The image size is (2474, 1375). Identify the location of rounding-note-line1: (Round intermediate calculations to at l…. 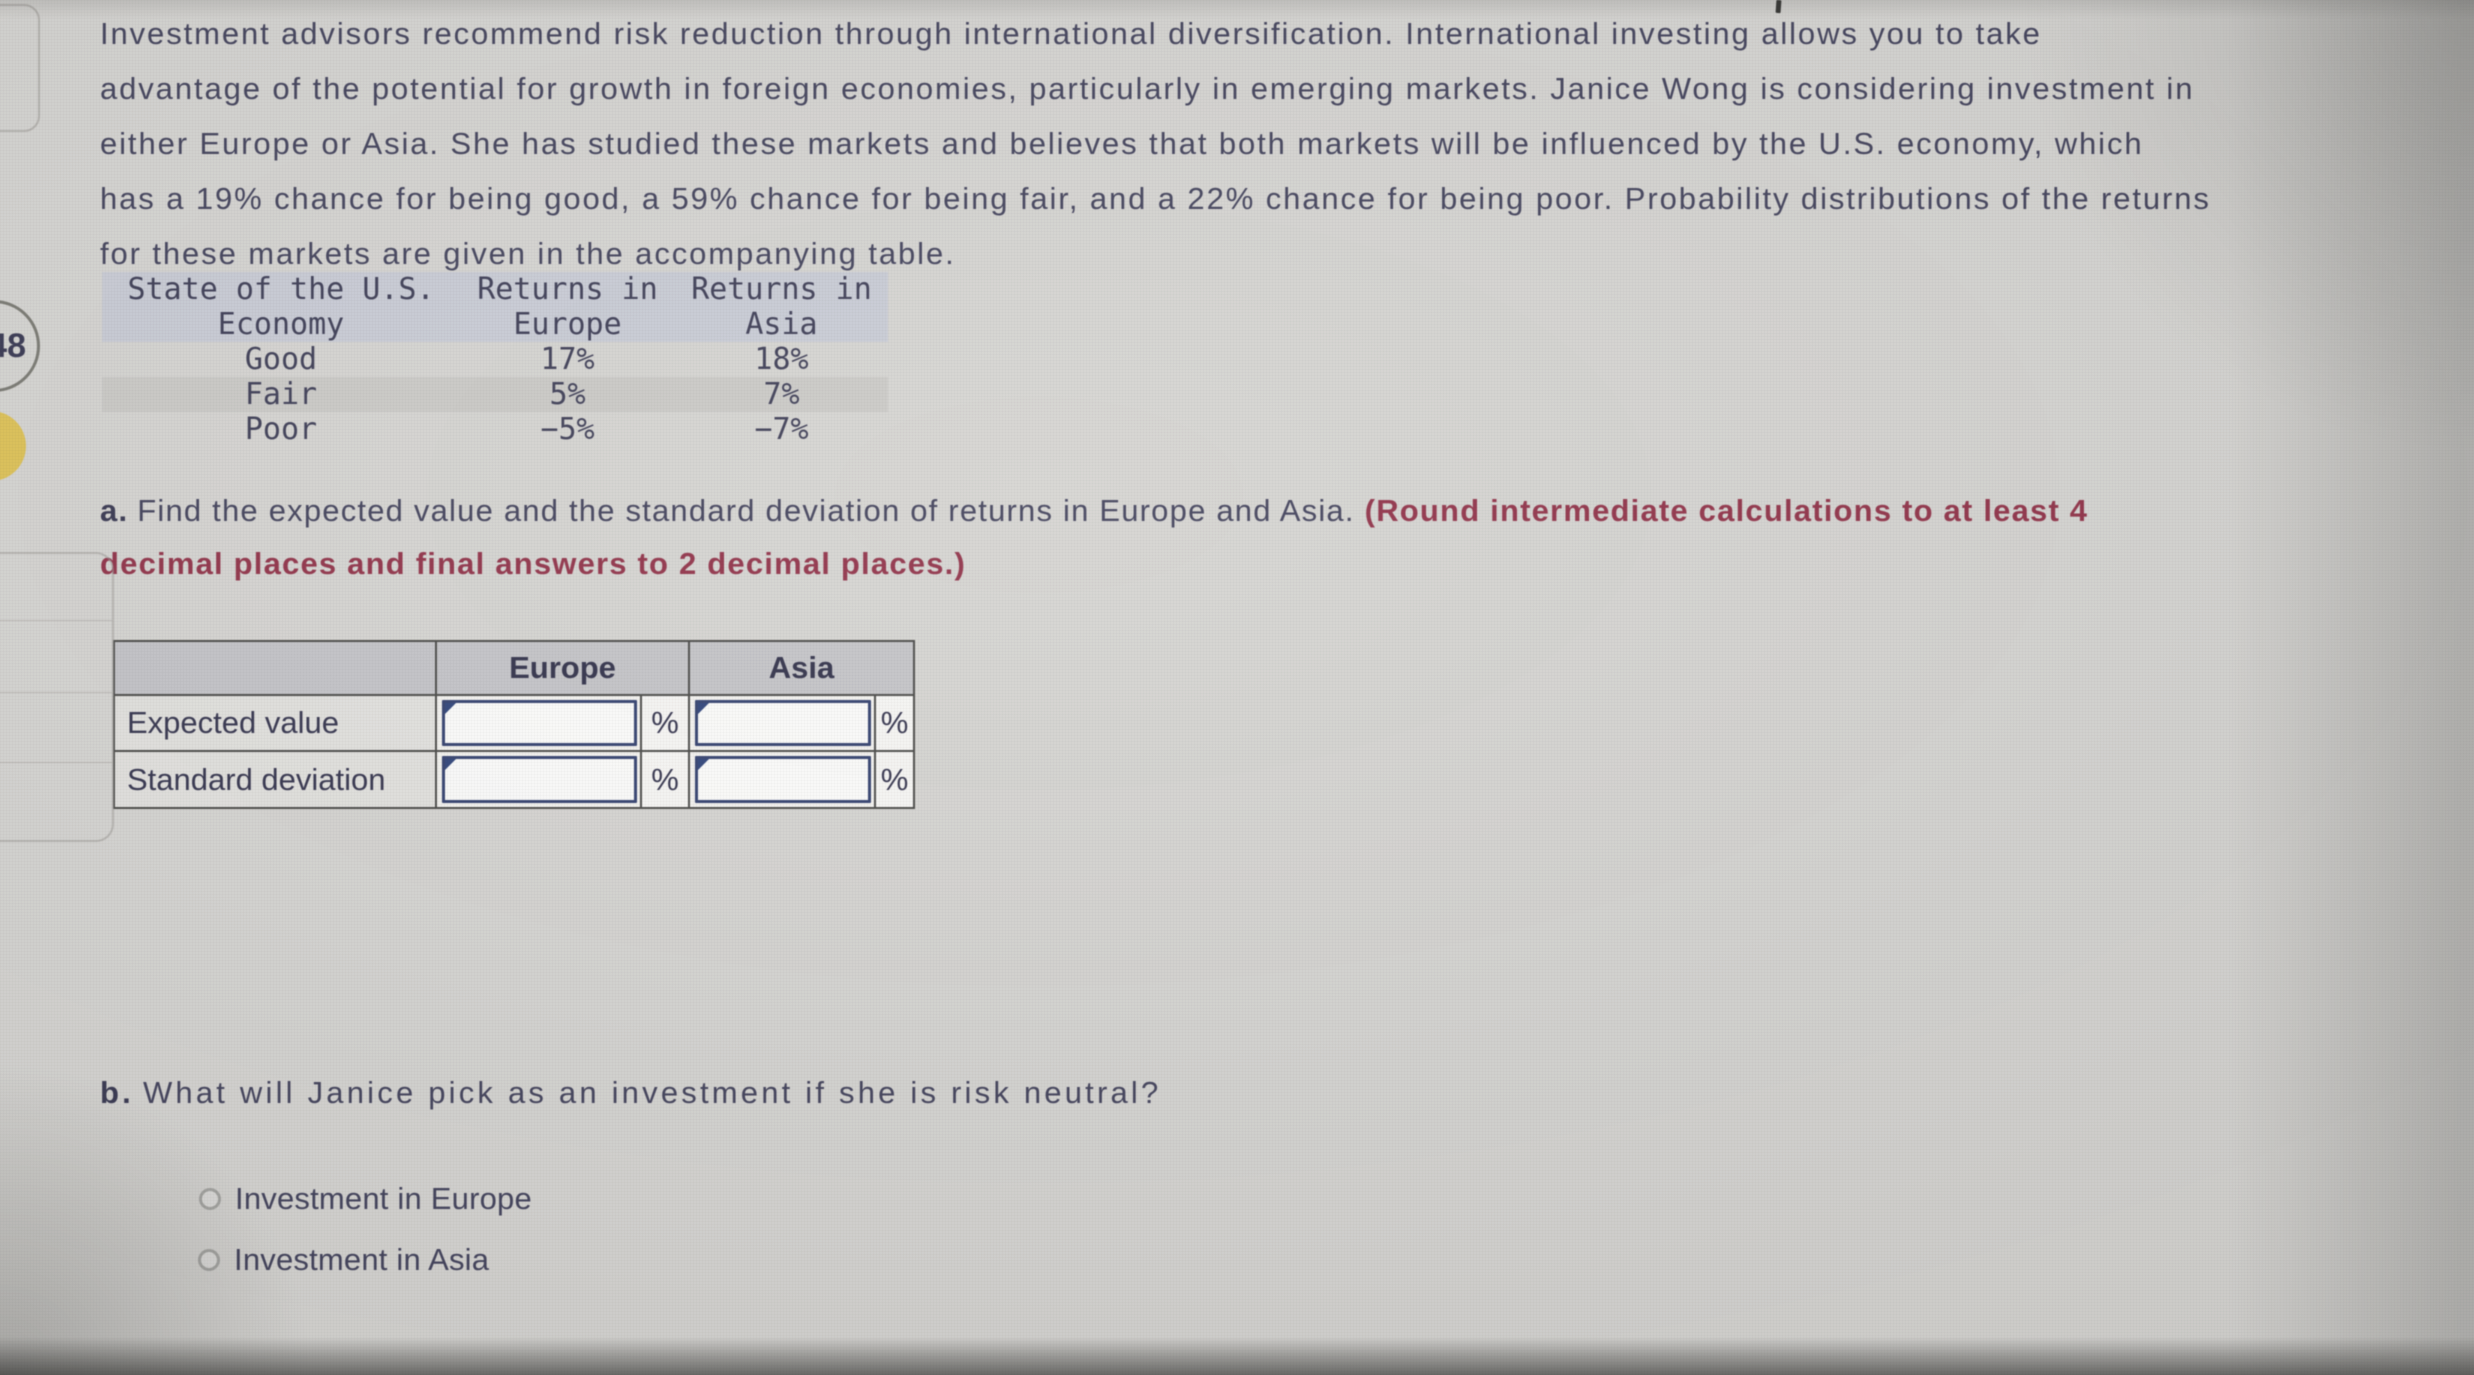
(1726, 510).